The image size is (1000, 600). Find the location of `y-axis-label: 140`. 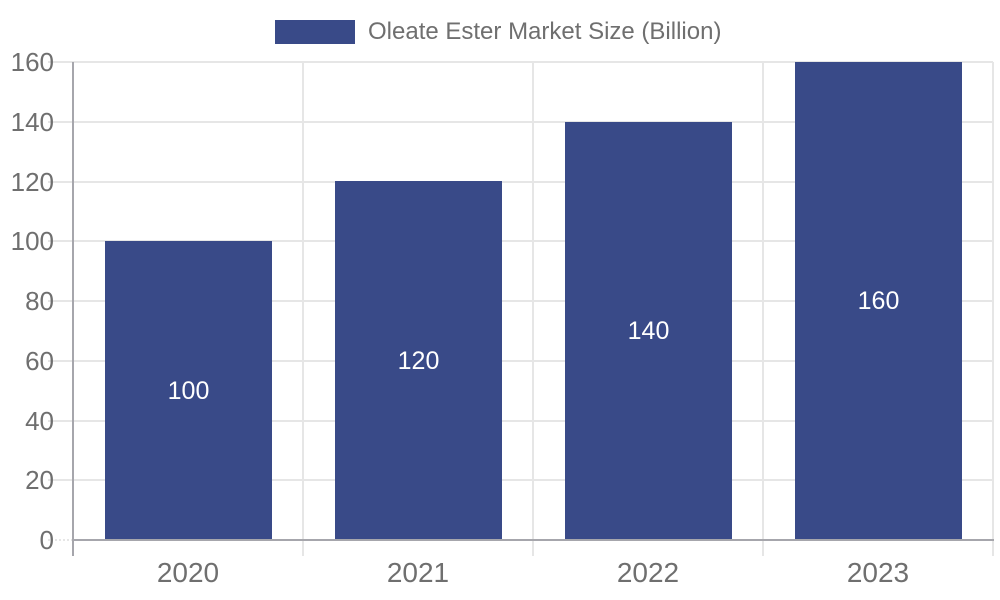

y-axis-label: 140 is located at coordinates (32, 122).